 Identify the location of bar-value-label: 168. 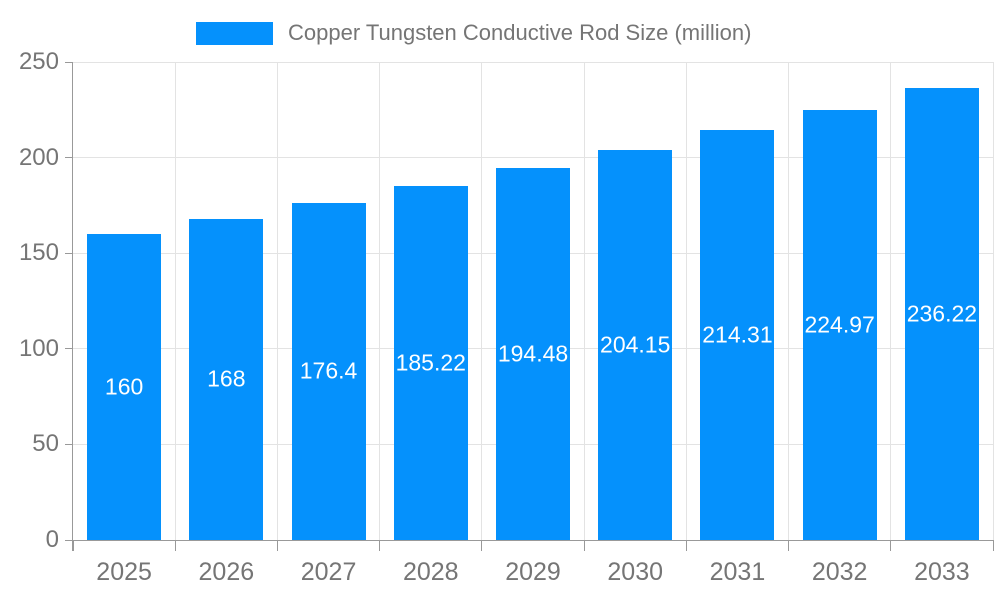
(226, 378).